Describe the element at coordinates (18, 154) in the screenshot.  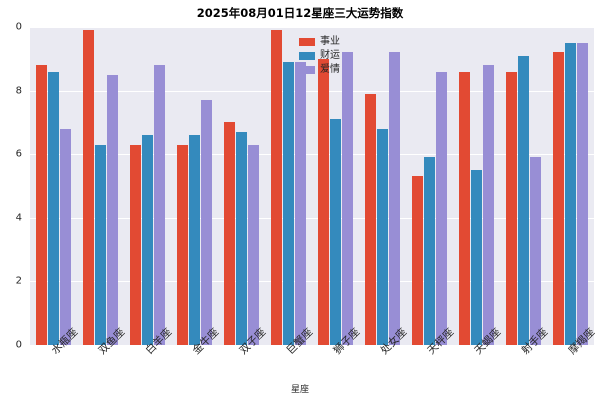
I see `y-tick-label: 6` at that location.